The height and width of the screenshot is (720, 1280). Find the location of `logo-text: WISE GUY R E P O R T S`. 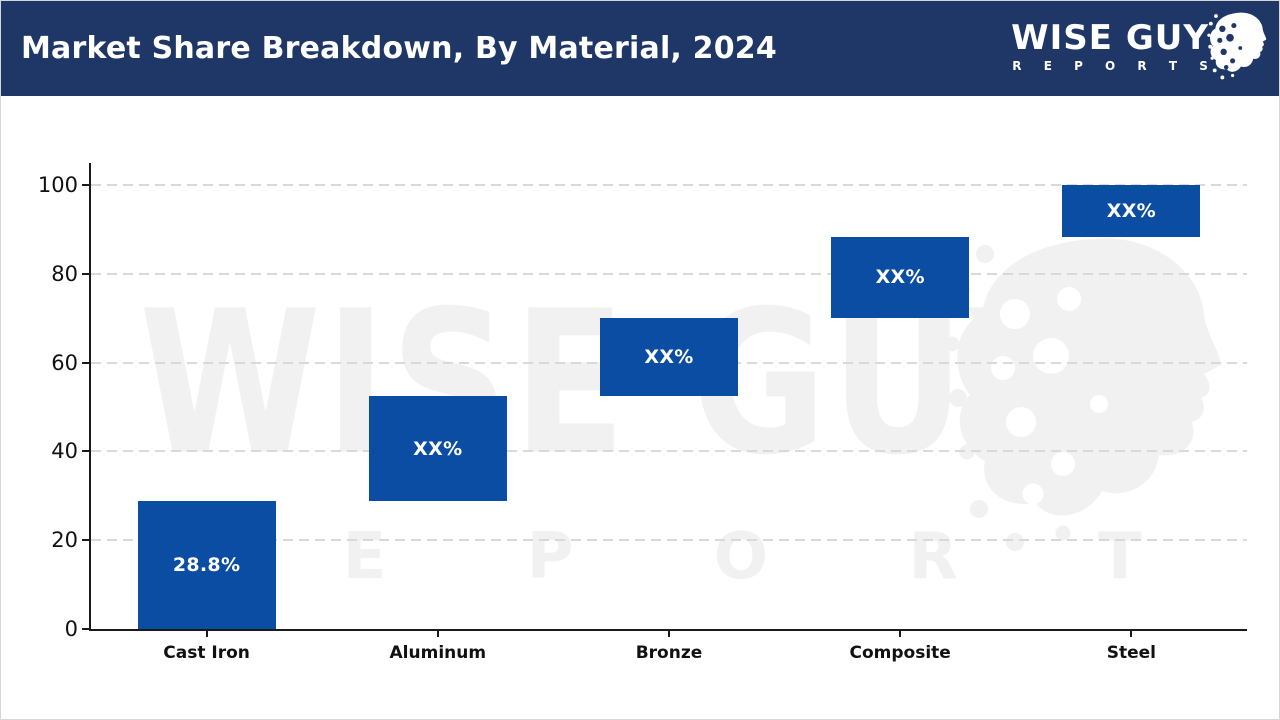

logo-text: WISE GUY R E P O R T S is located at coordinates (1110, 46).